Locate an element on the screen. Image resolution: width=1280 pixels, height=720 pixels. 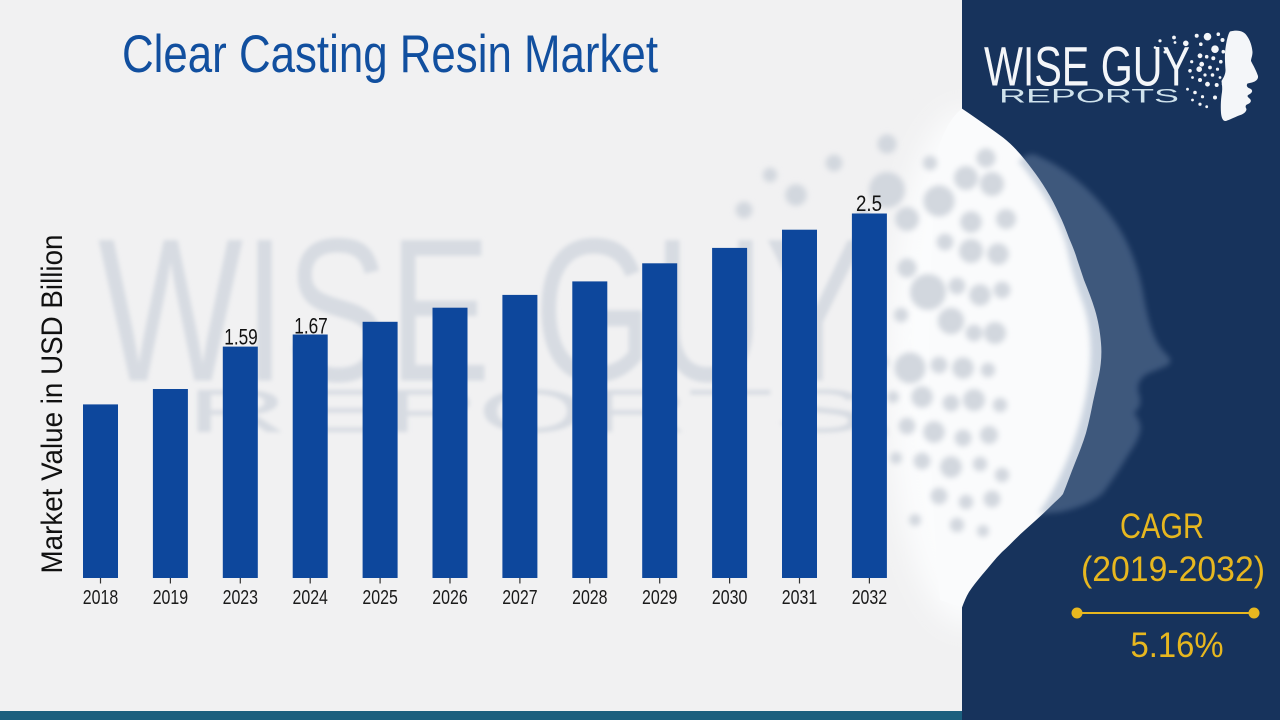
svg-text: 2025 is located at coordinates (379, 598).